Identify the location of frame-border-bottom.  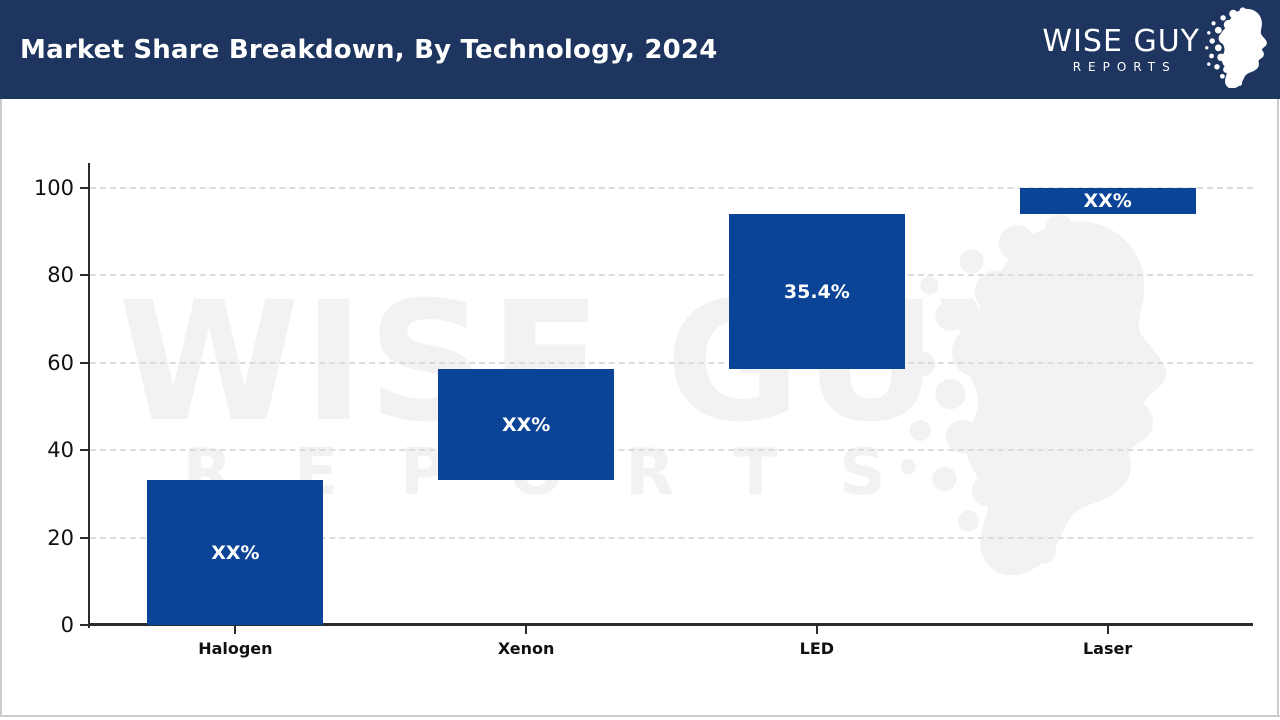
(640, 716).